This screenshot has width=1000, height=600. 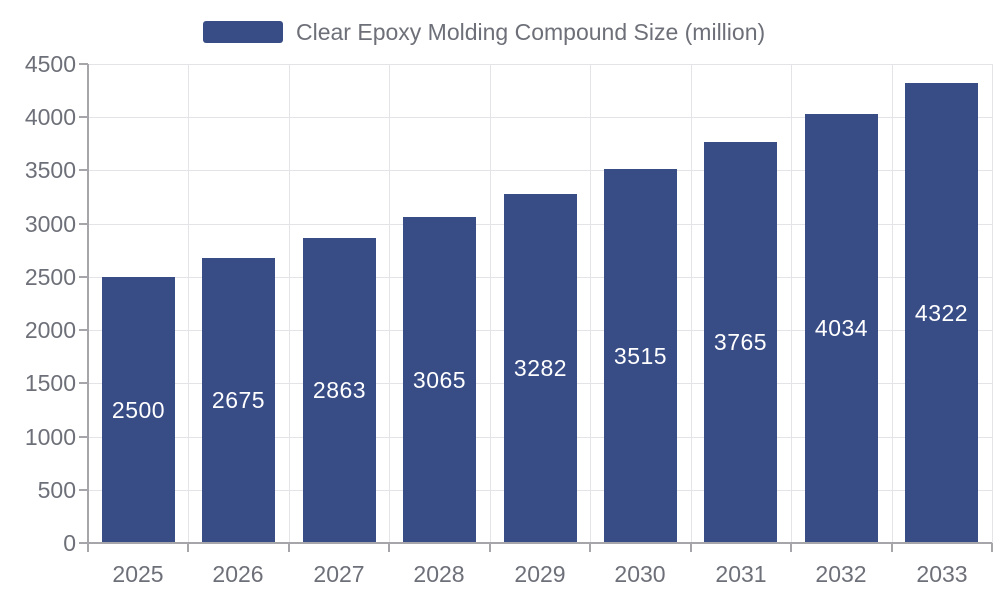 What do you see at coordinates (50, 64) in the screenshot?
I see `y-tick-label: 4500` at bounding box center [50, 64].